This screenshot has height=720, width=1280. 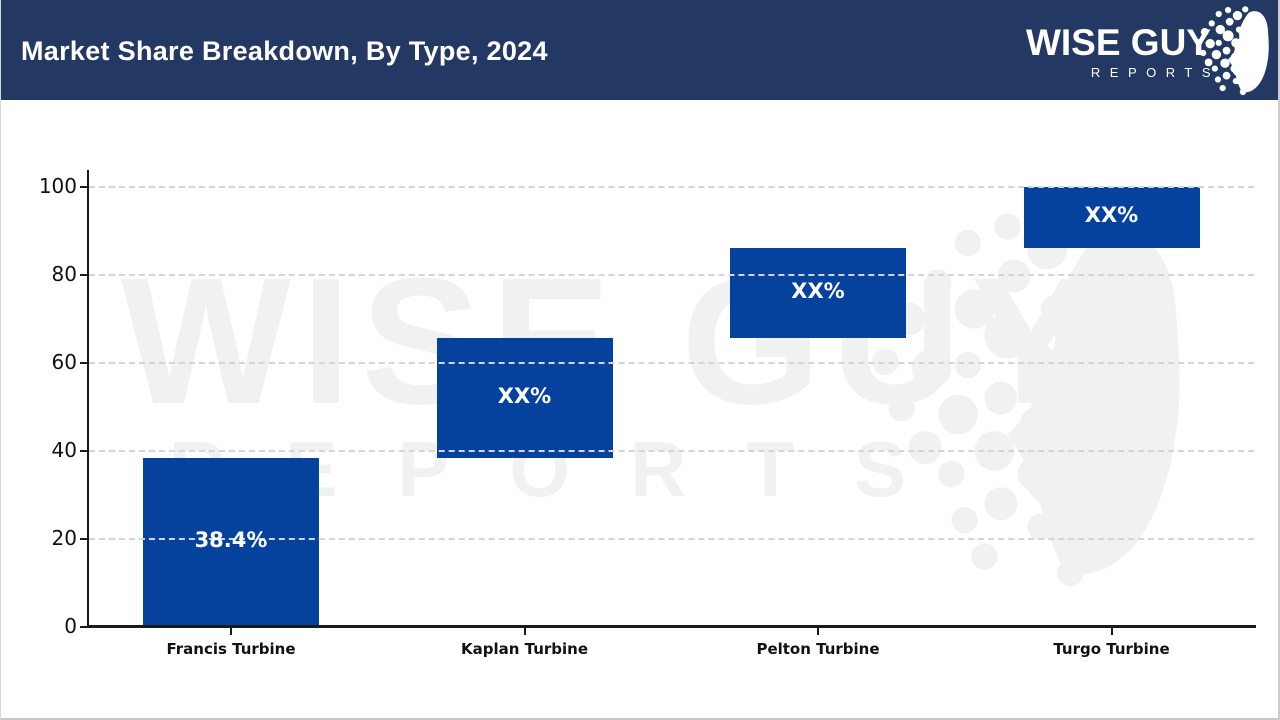 What do you see at coordinates (1118, 42) in the screenshot?
I see `logo-wise-guy: WISE GUY` at bounding box center [1118, 42].